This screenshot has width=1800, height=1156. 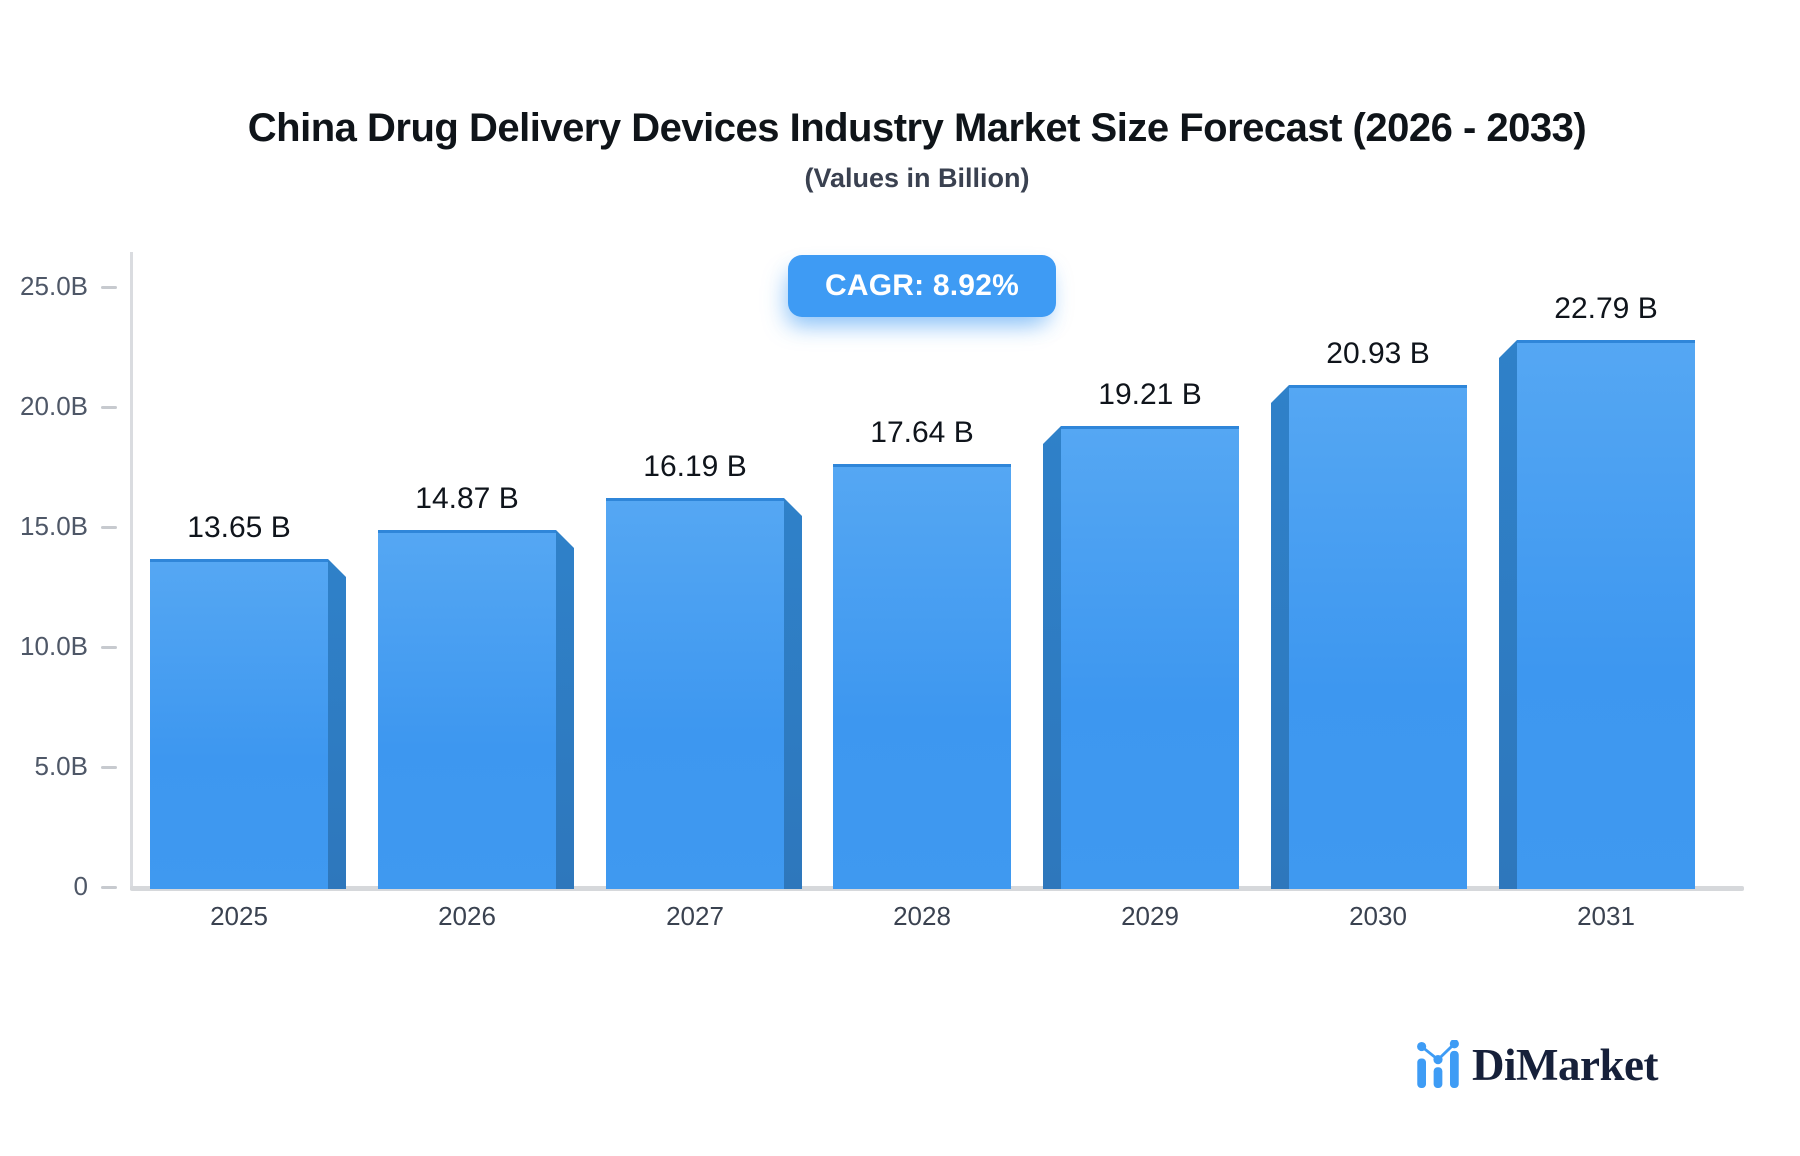 I want to click on y-axis-tick-label: 10.0B, so click(x=54, y=646).